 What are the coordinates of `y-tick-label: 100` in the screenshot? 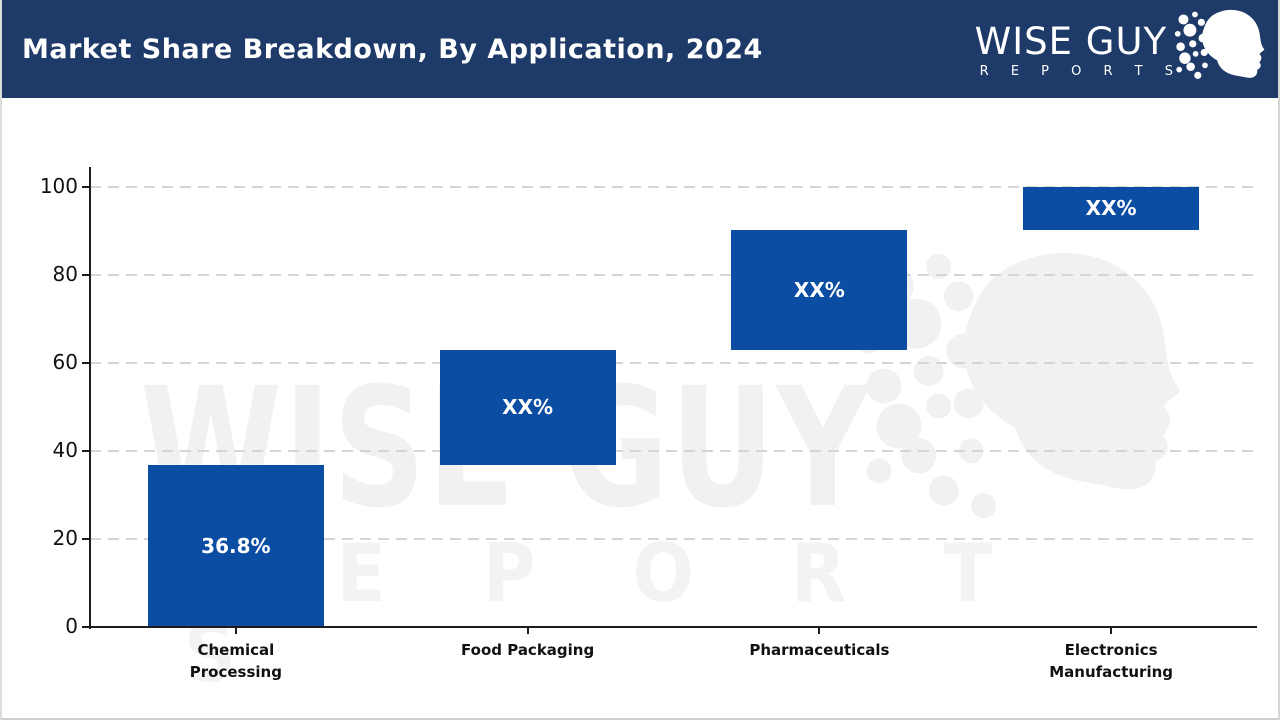 It's located at (58, 186).